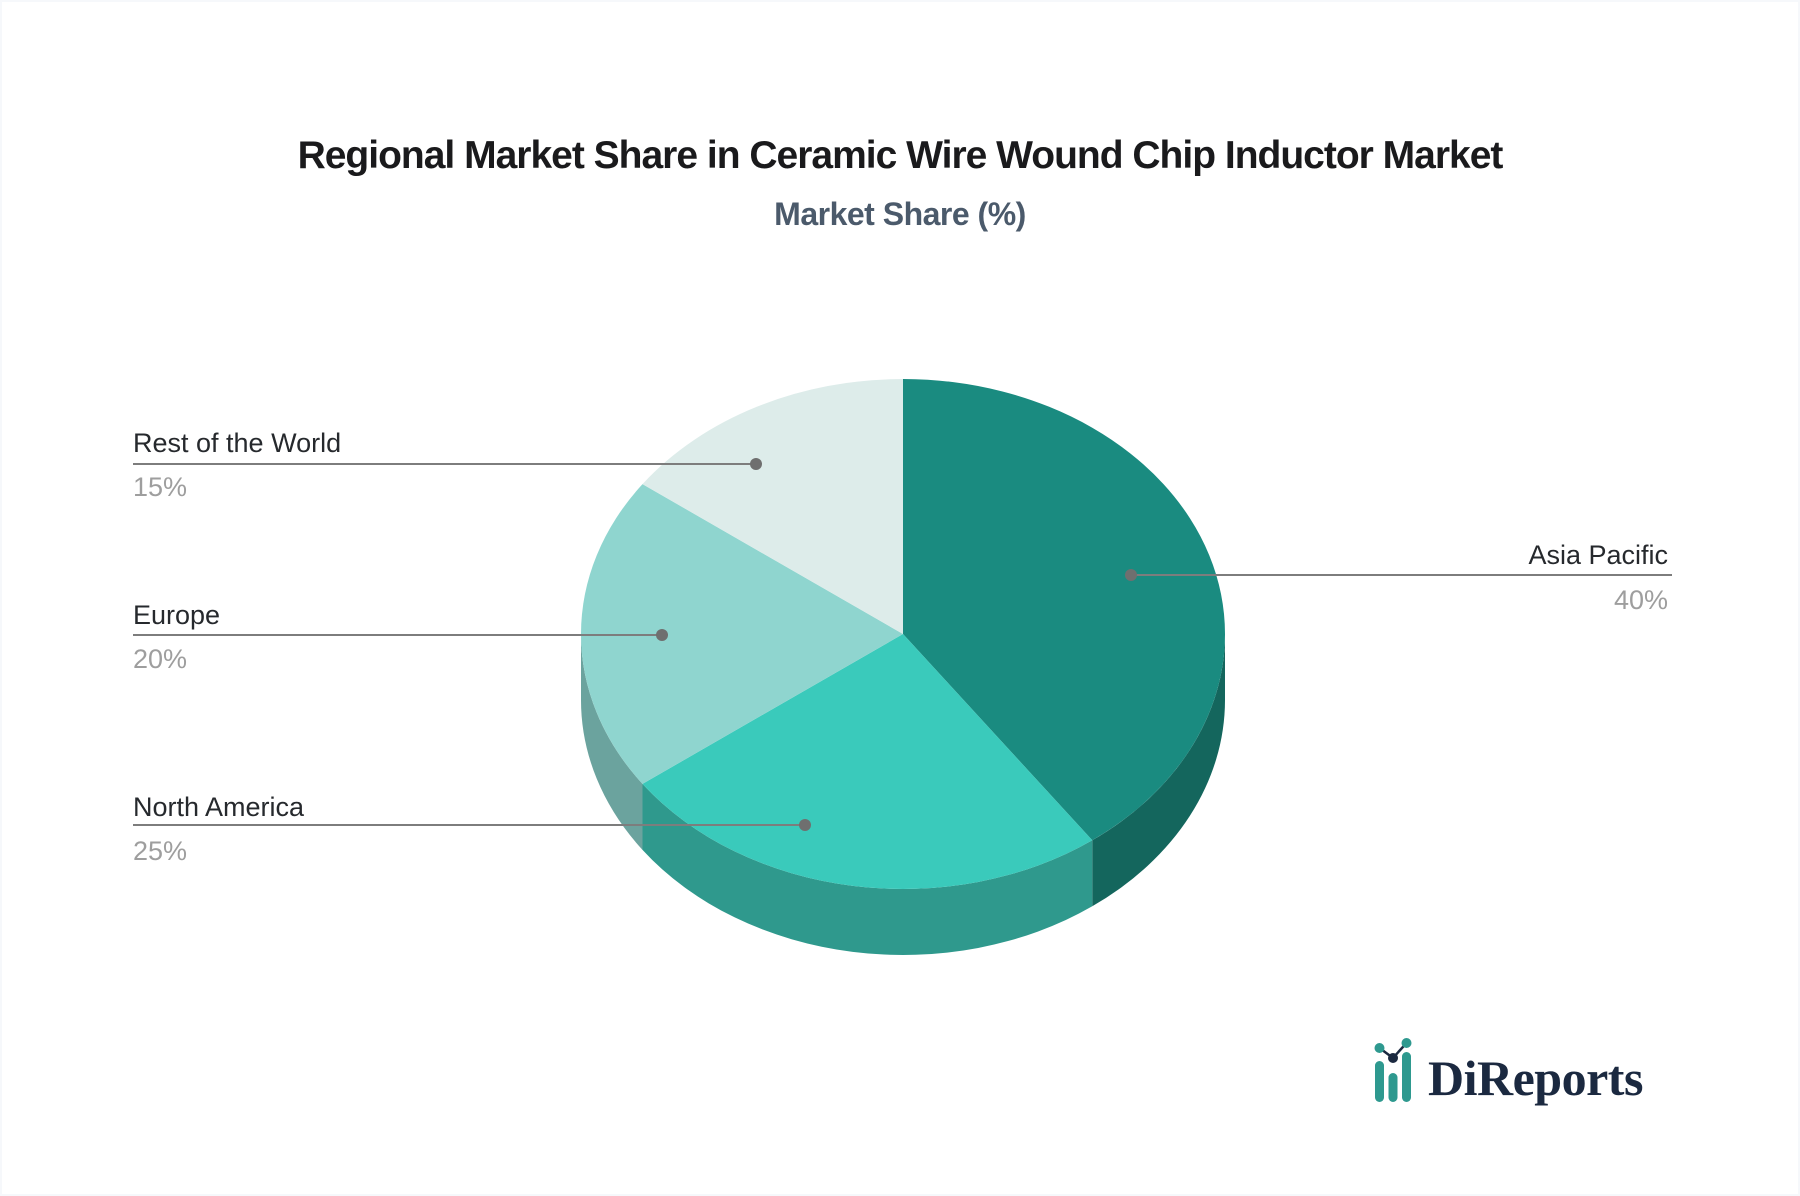  I want to click on bar-chart-with-trend-dots-icon, so click(1393, 1070).